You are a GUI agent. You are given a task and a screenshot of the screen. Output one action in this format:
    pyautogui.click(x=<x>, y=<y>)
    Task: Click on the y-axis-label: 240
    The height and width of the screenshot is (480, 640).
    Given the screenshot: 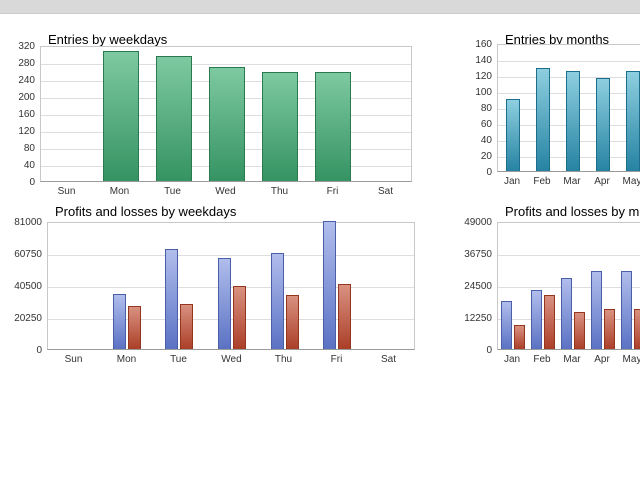 What is the action you would take?
    pyautogui.click(x=26, y=80)
    